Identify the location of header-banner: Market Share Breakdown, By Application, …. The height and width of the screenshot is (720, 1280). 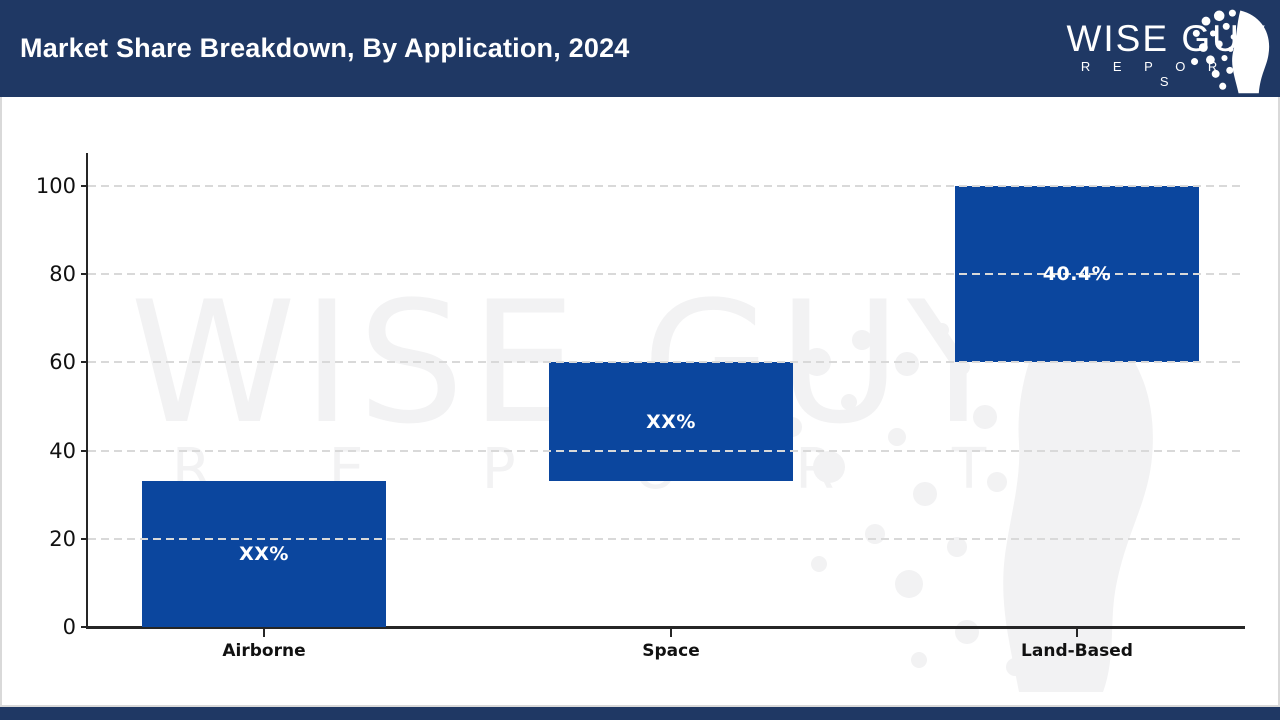
(640, 48).